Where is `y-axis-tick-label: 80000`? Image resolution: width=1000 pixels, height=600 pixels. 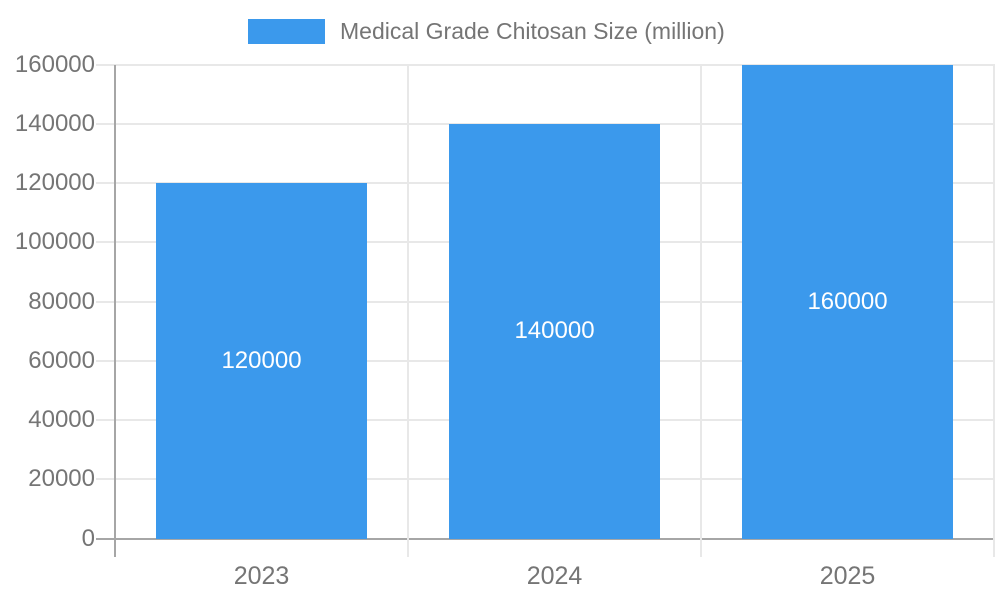 y-axis-tick-label: 80000 is located at coordinates (61, 301).